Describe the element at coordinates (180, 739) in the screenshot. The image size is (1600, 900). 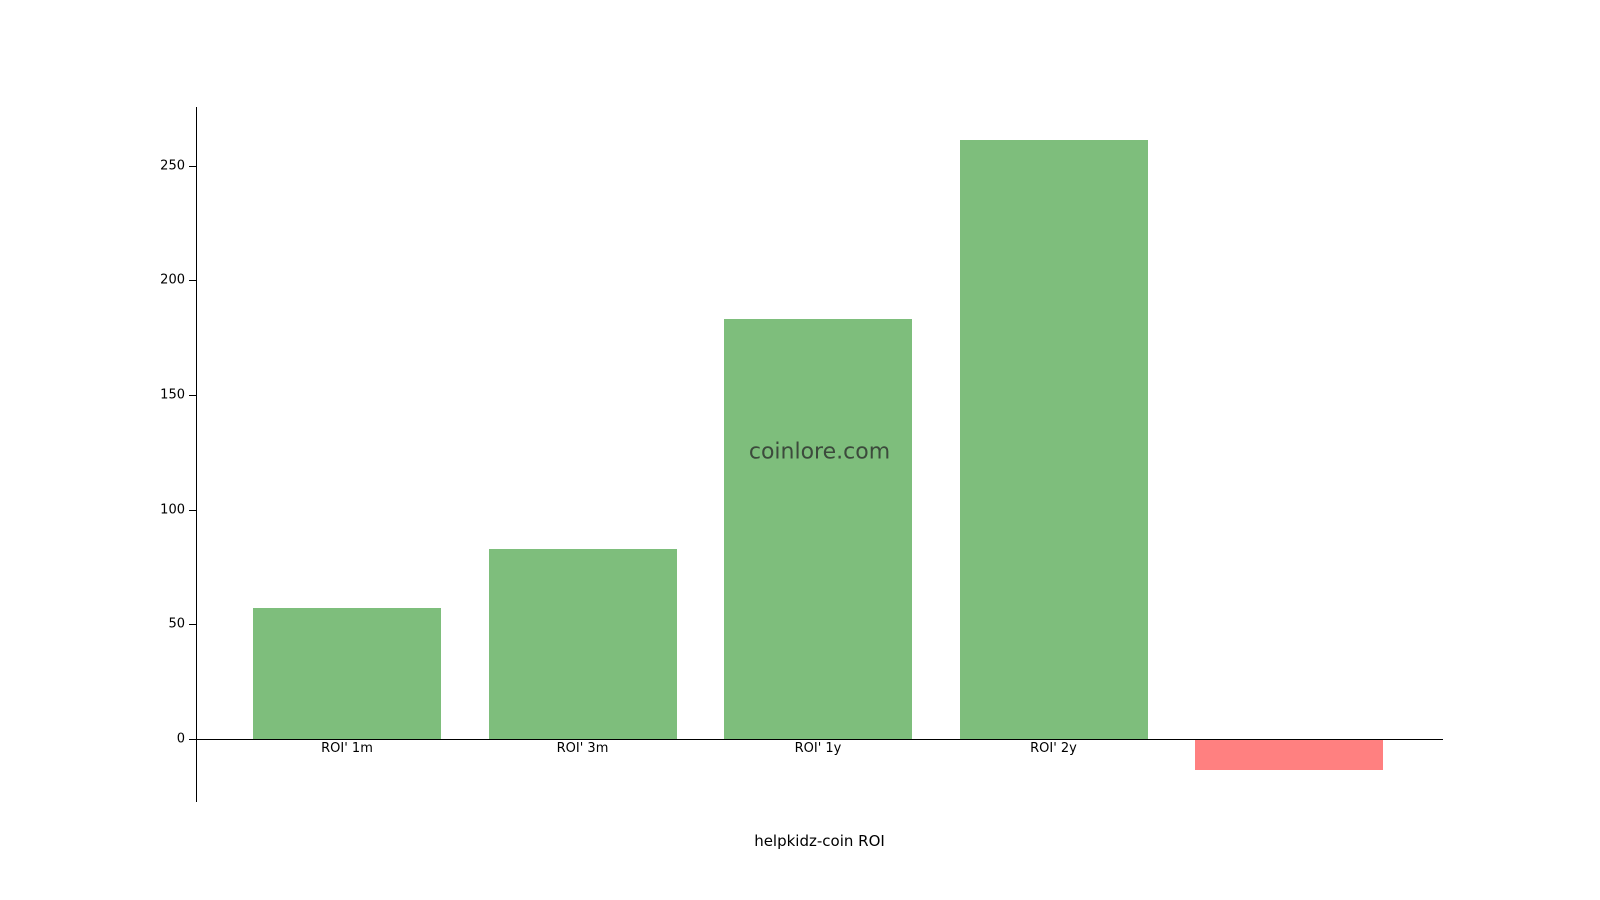
I see `y-tick-label: 0` at that location.